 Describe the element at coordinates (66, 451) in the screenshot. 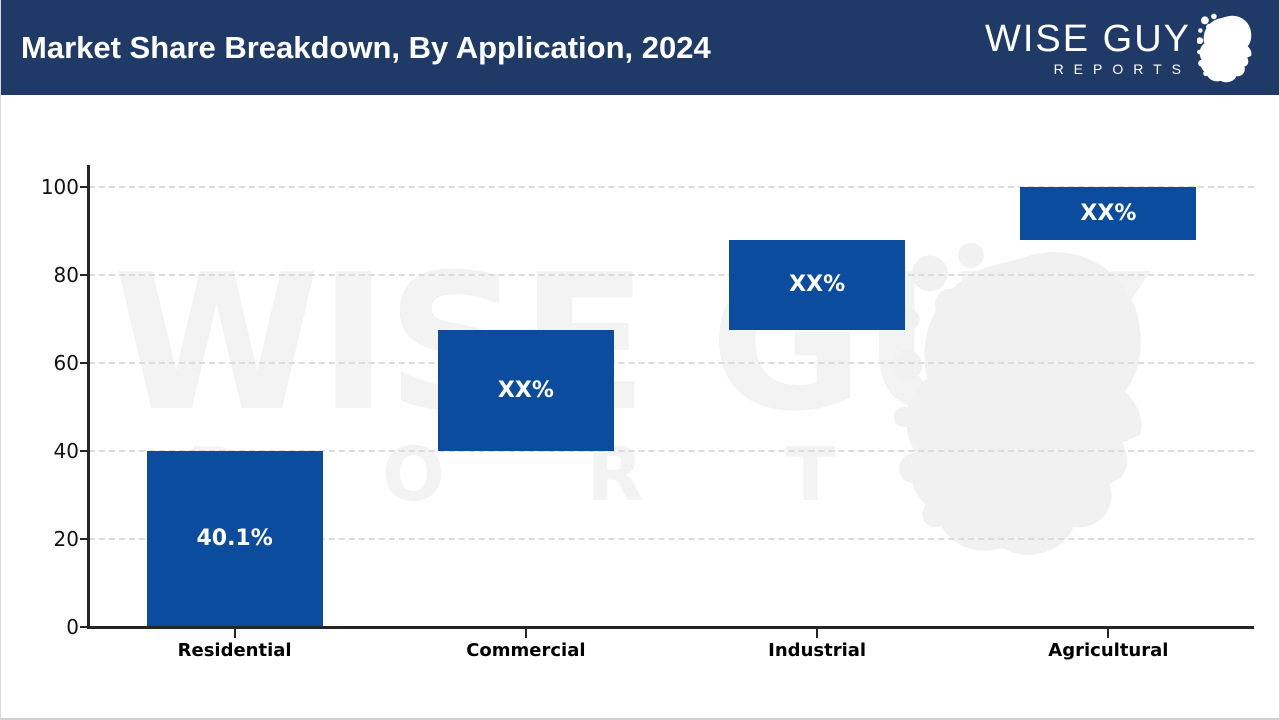

I see `y-tick-label: 40` at that location.